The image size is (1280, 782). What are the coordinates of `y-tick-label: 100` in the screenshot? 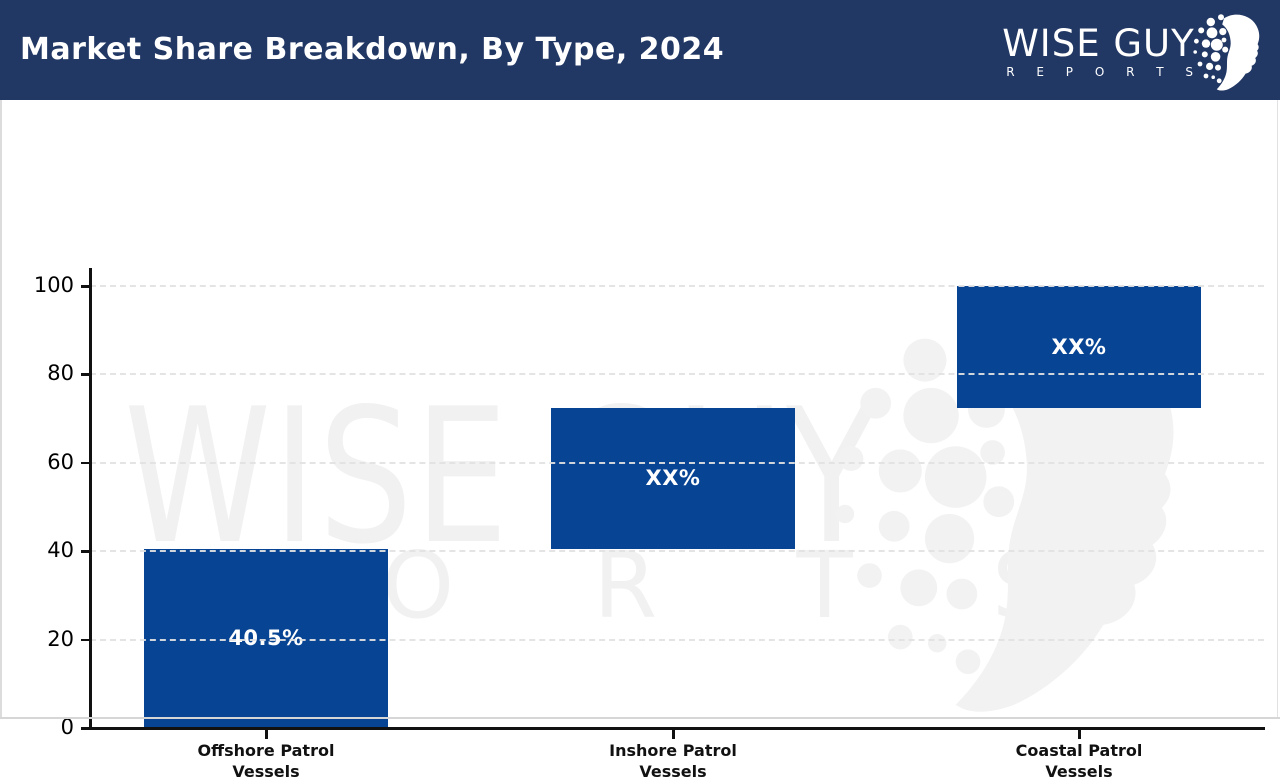 It's located at (53, 285).